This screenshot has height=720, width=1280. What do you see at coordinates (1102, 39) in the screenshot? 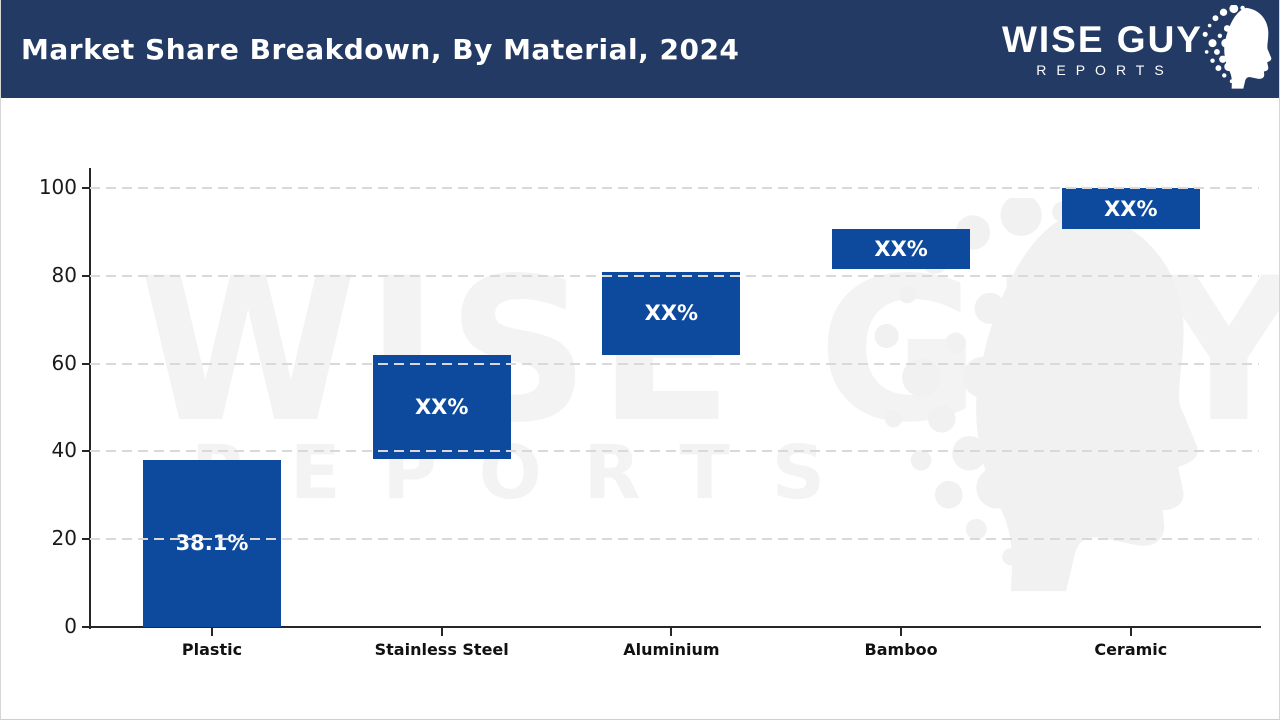
I see `logo-wiseguy-label: WISE GUY` at bounding box center [1102, 39].